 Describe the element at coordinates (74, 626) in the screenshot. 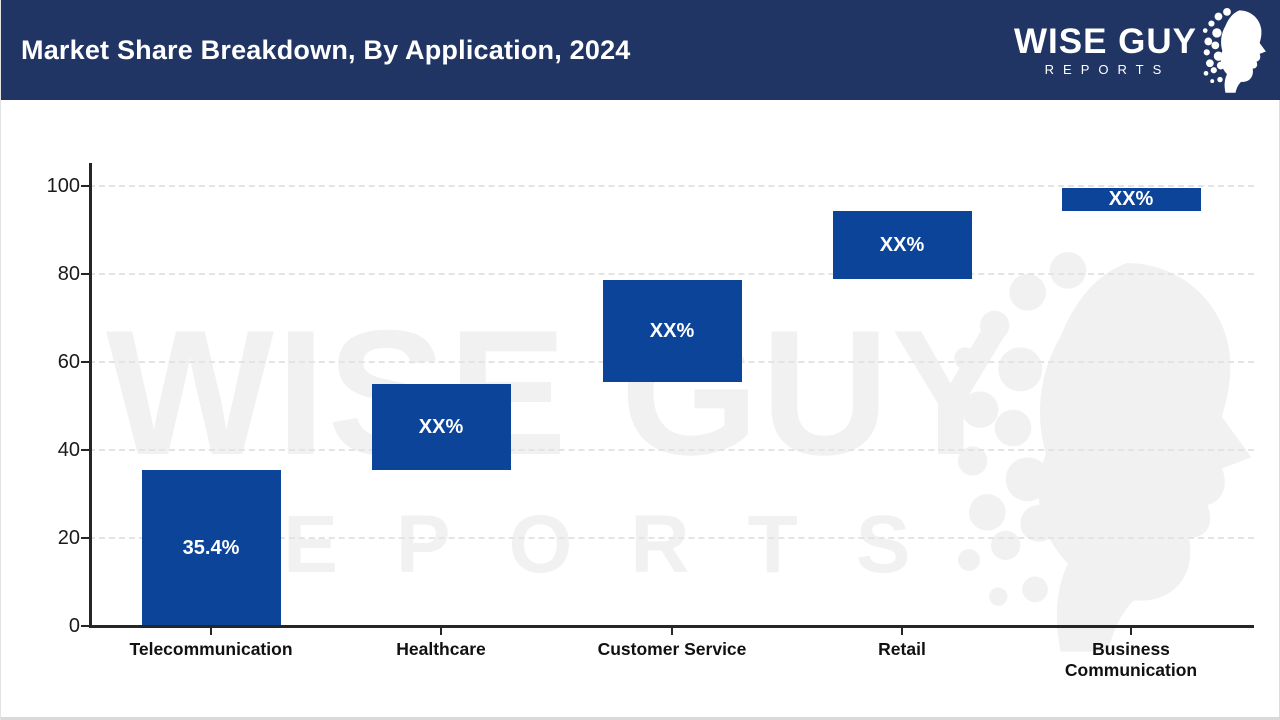

I see `y-tick-label-0: 0` at that location.